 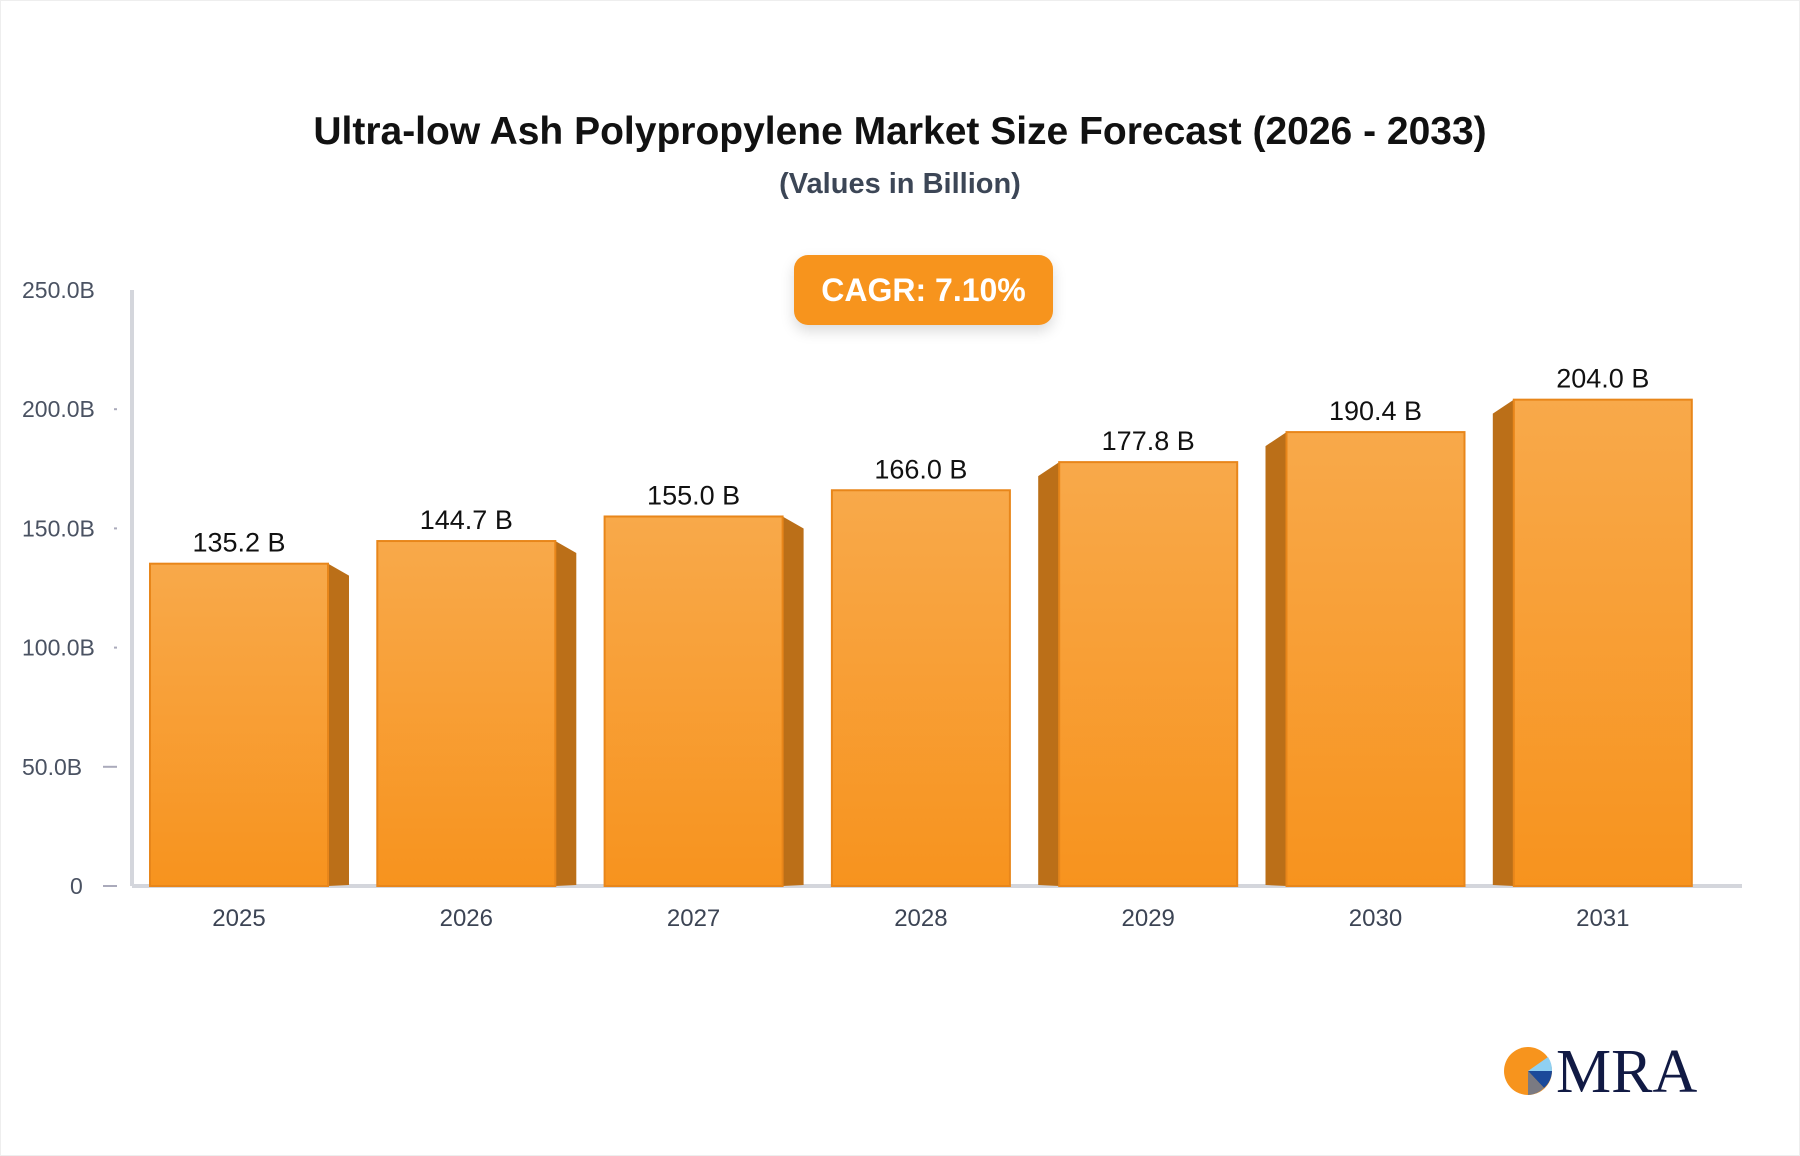 I want to click on y-tick-label: 250.0B, so click(x=58, y=290).